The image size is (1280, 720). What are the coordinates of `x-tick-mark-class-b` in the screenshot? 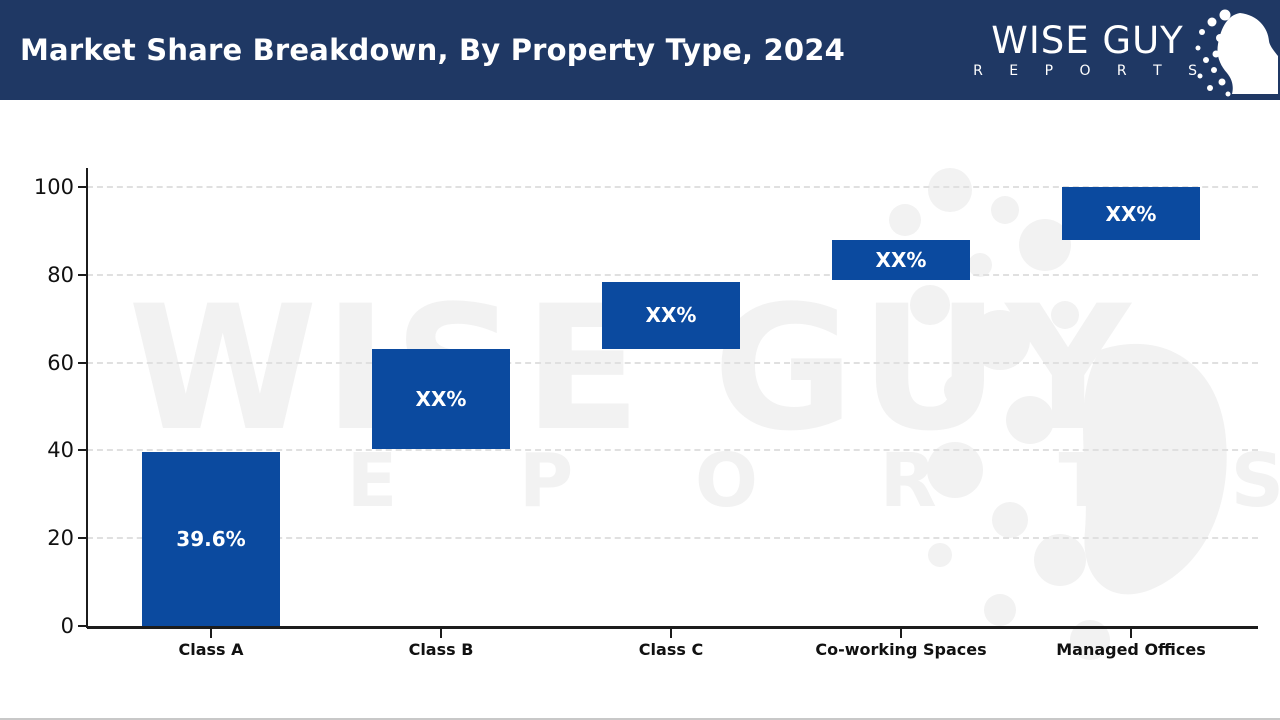 It's located at (441, 633).